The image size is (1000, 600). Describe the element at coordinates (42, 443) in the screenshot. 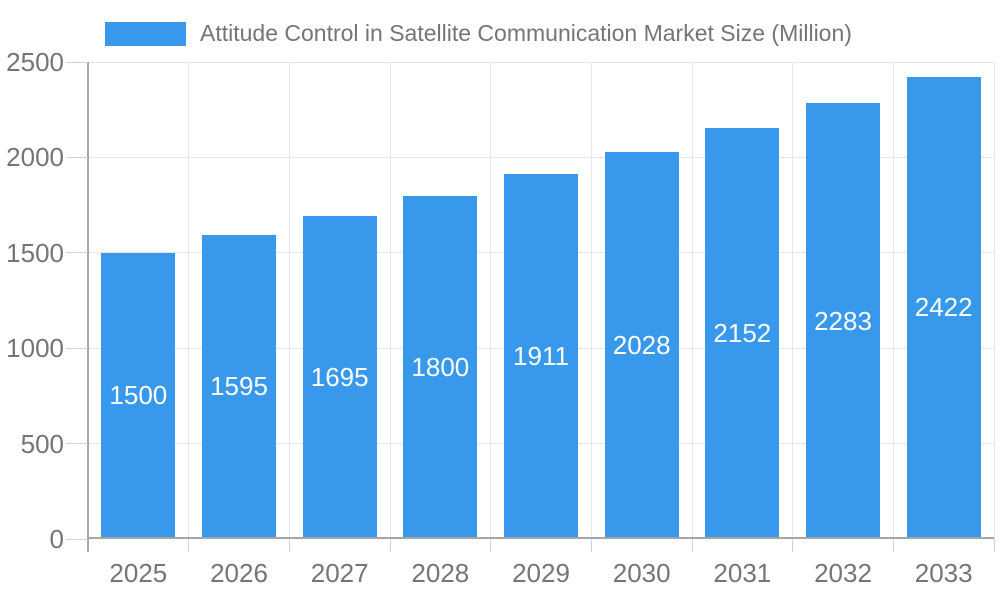

I see `y-tick-label: 500` at that location.